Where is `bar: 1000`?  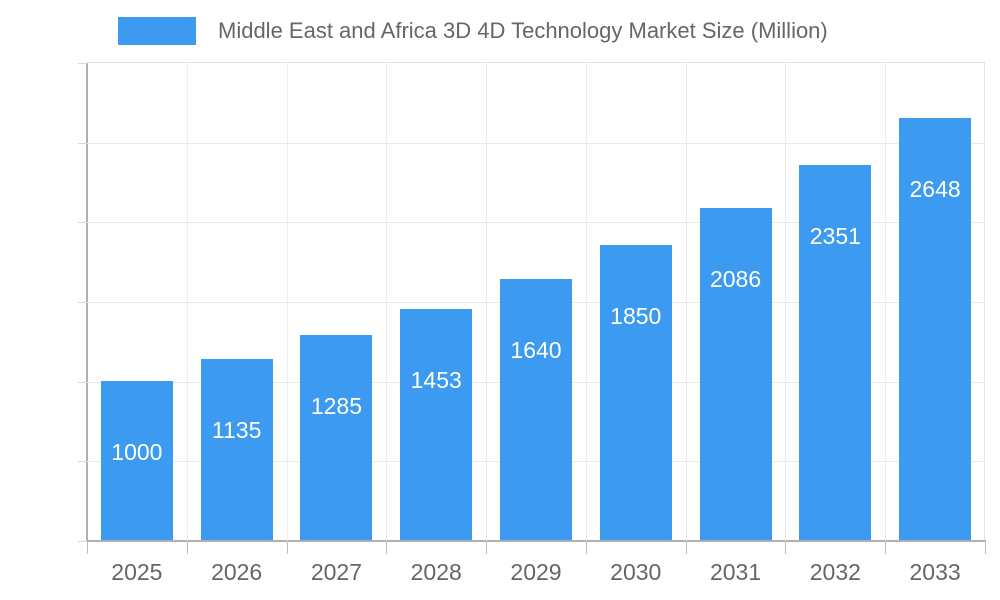
bar: 1000 is located at coordinates (136, 460).